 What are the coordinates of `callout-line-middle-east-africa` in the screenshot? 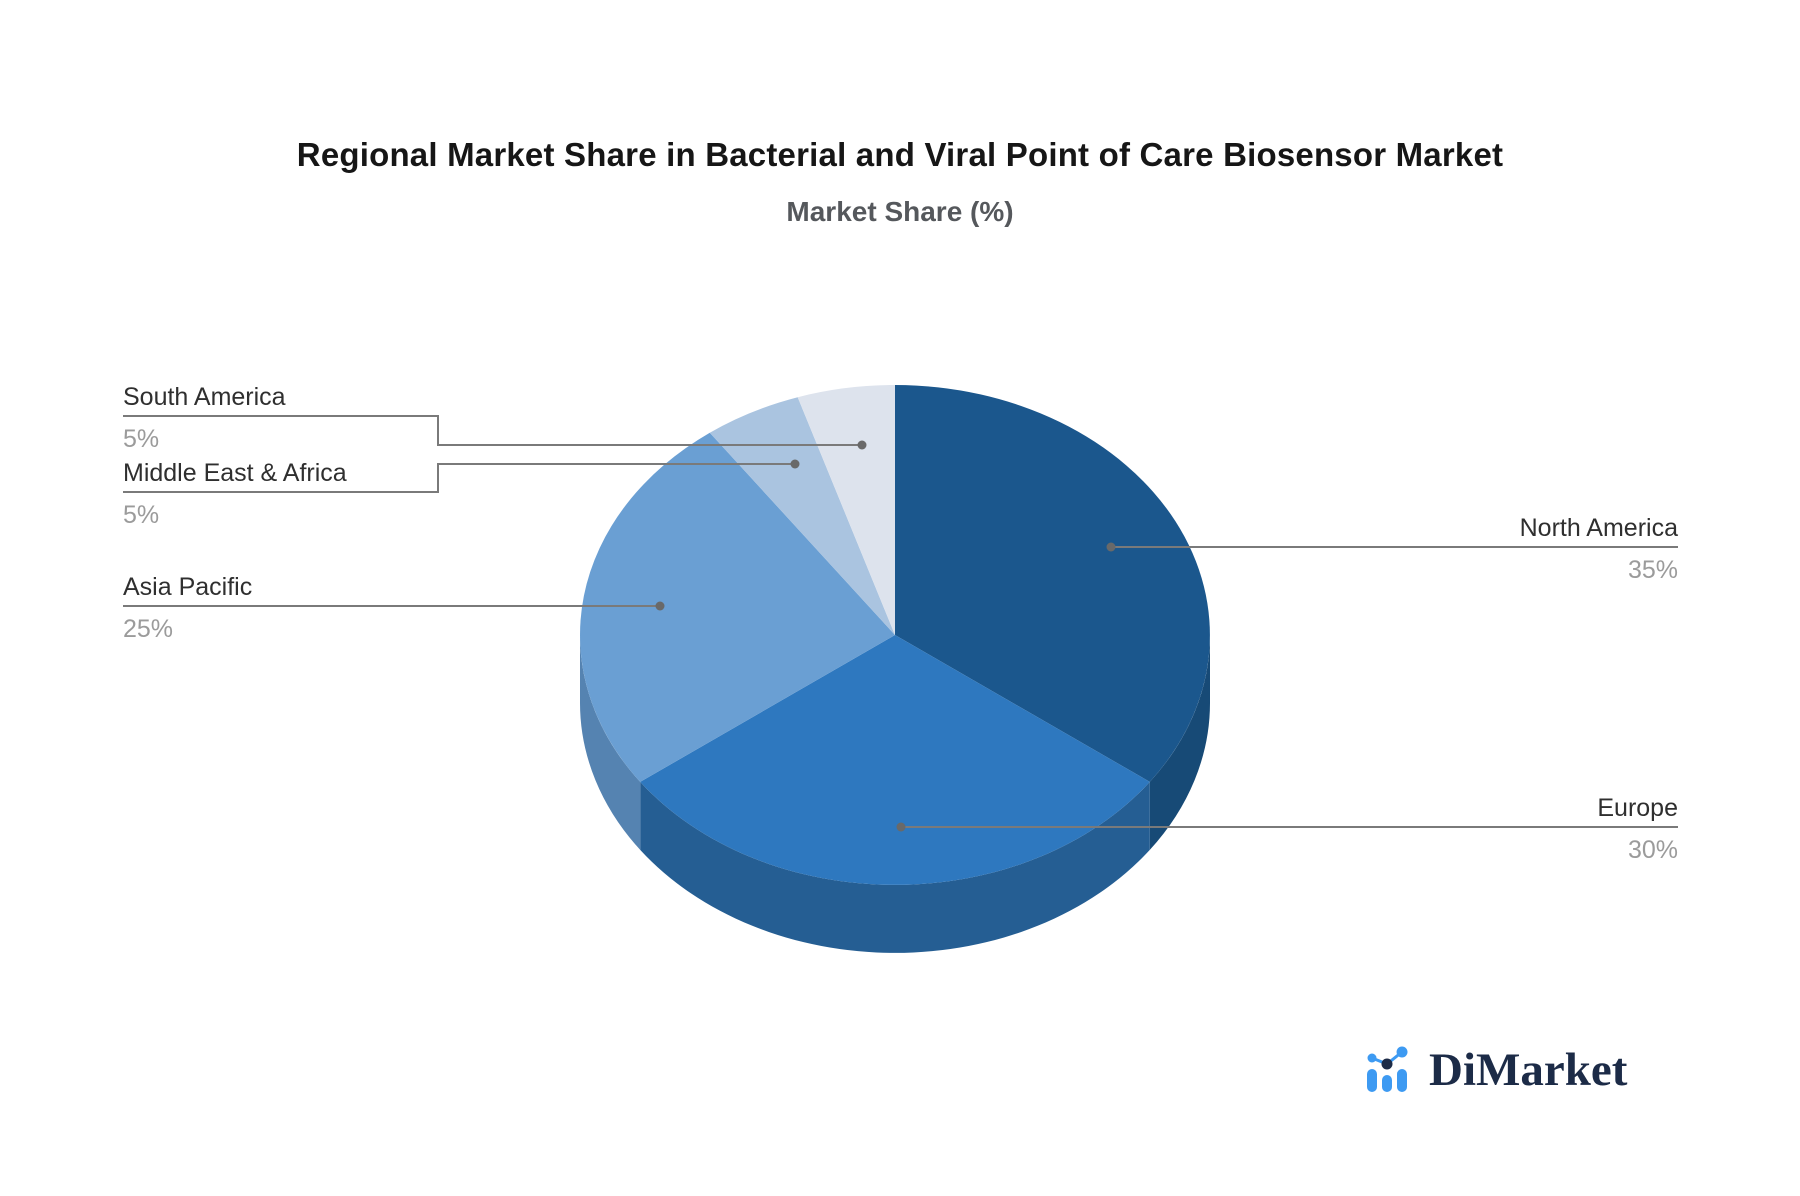 It's located at (459, 478).